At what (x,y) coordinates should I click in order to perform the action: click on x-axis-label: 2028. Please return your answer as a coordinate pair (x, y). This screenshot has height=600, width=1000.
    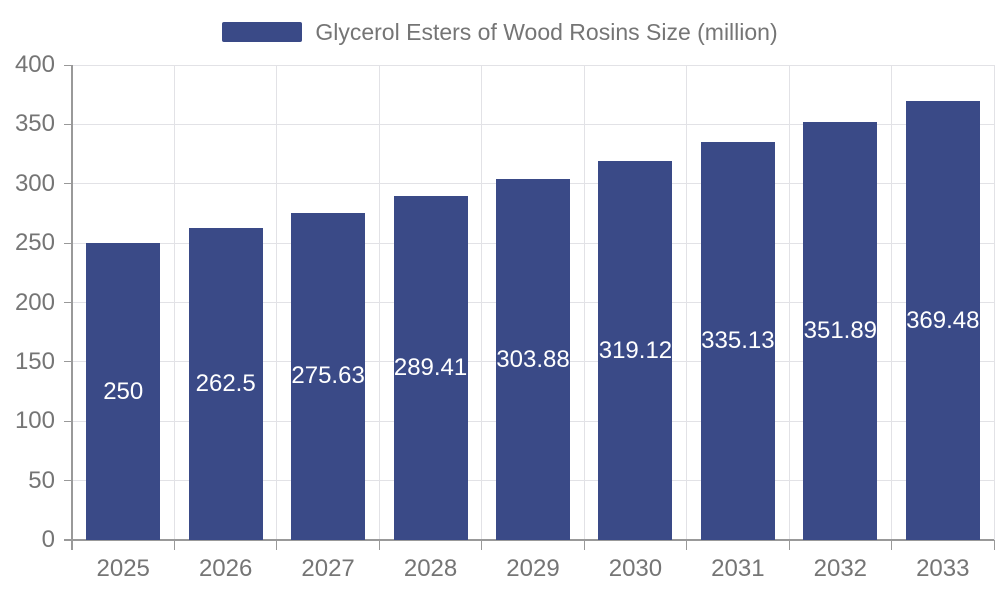
    Looking at the image, I should click on (430, 568).